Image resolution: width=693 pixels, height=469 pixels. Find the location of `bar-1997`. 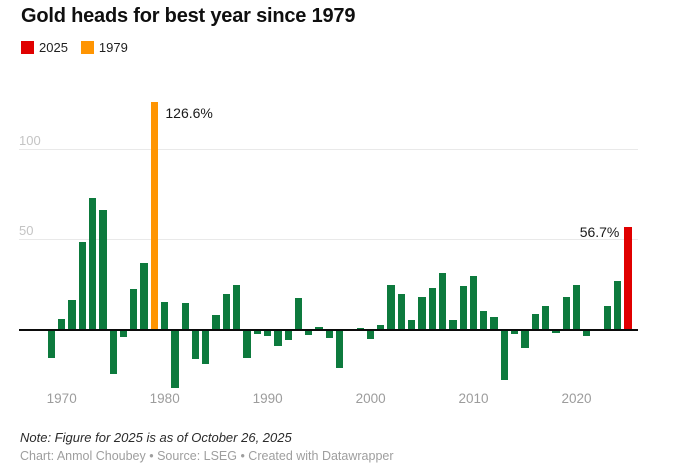

bar-1997 is located at coordinates (340, 348).